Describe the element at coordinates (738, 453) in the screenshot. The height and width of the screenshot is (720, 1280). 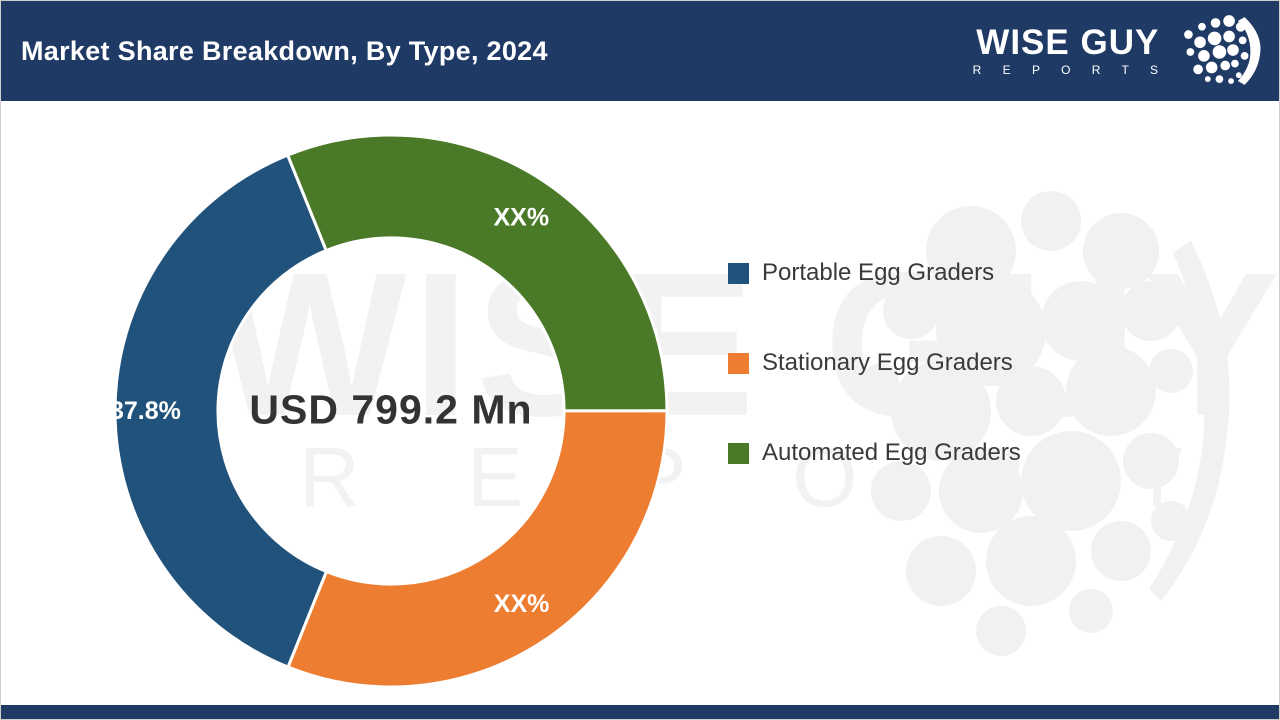
I see `legend-swatch-automated-egg-graders` at that location.